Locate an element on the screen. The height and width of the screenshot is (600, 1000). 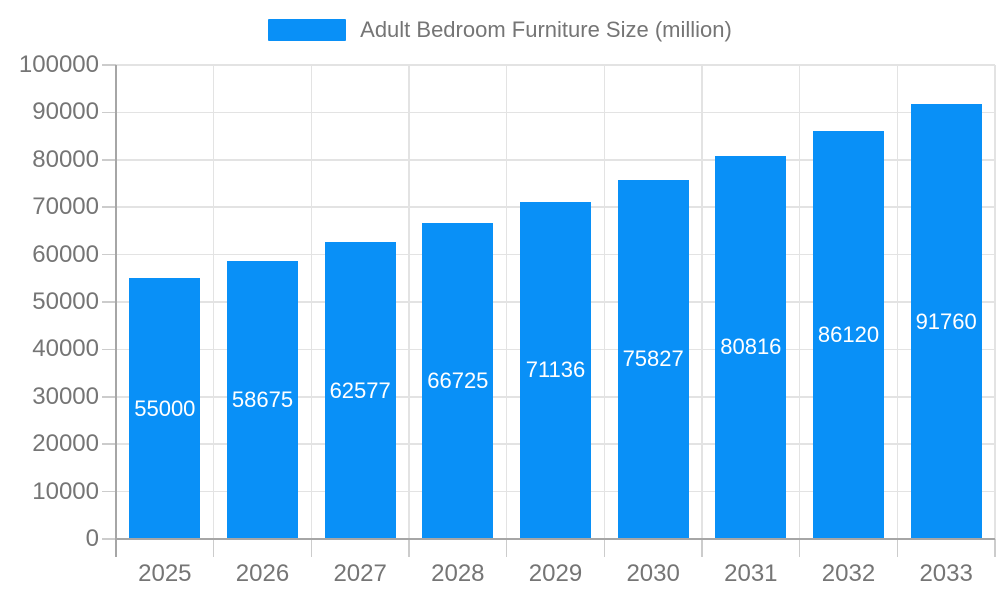
bar: 75827 is located at coordinates (653, 359).